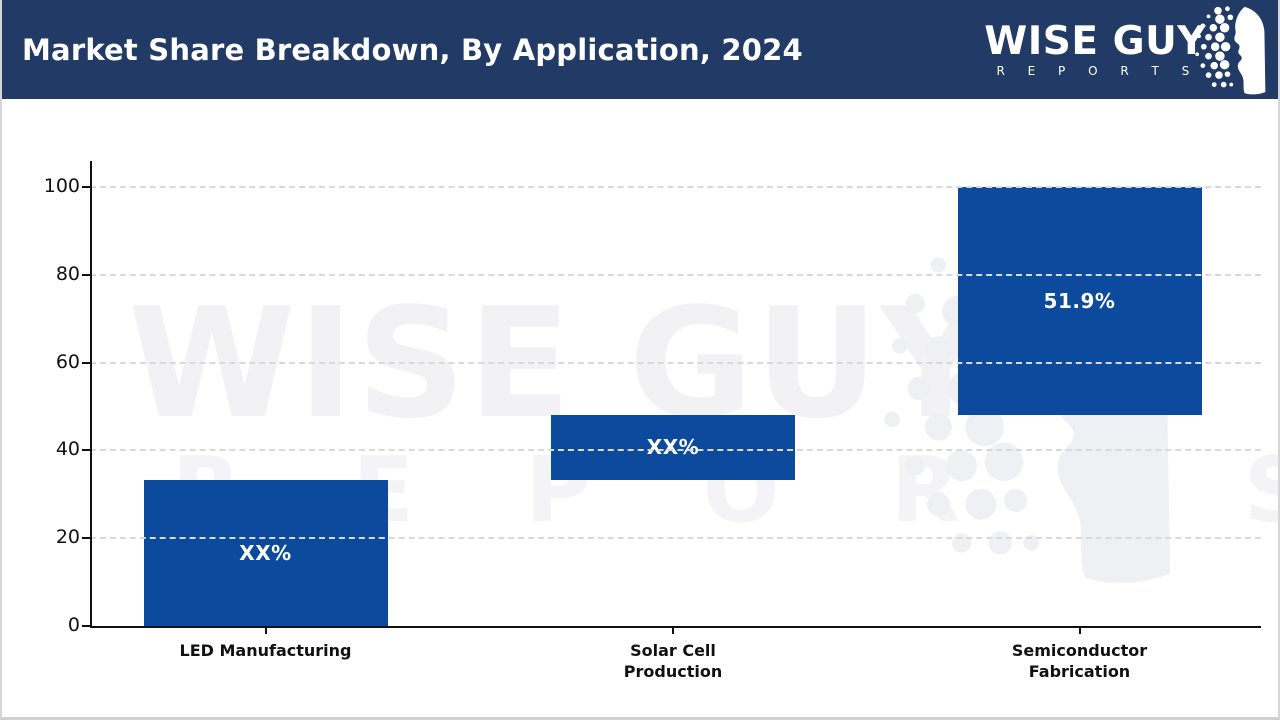  I want to click on x-tick-mark-solar-cell-production, so click(673, 631).